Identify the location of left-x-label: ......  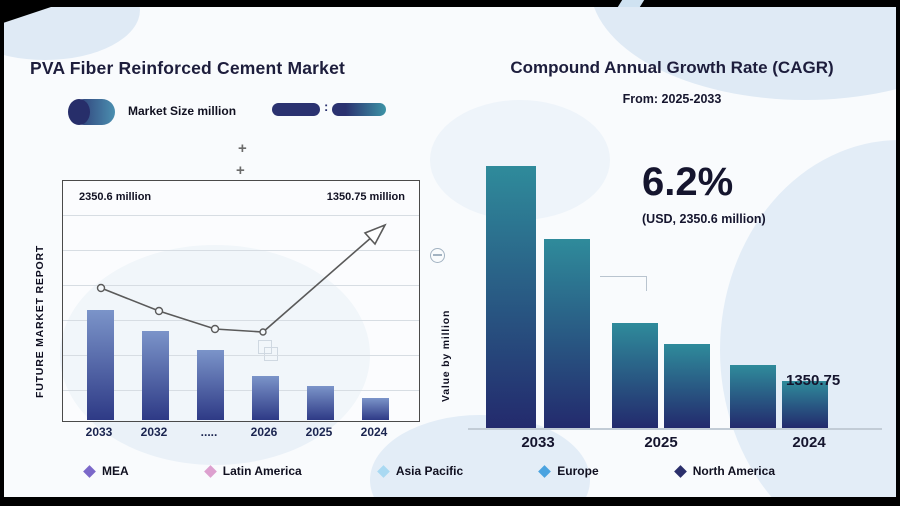
(209, 432).